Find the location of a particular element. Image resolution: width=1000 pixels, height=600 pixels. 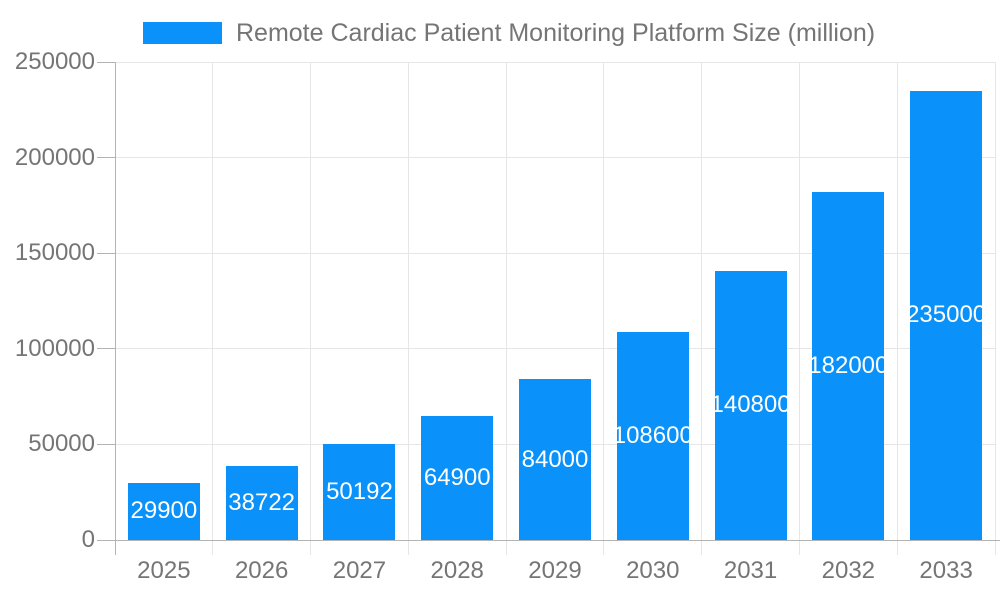

bar-value-label: 182000 is located at coordinates (848, 365).